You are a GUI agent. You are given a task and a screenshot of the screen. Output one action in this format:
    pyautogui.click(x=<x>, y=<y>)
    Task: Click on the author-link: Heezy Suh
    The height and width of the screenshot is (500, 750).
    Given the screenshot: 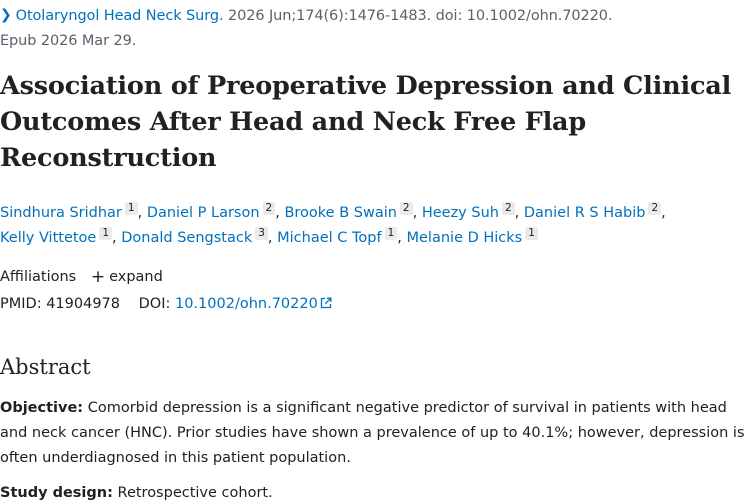 What is the action you would take?
    pyautogui.click(x=460, y=213)
    